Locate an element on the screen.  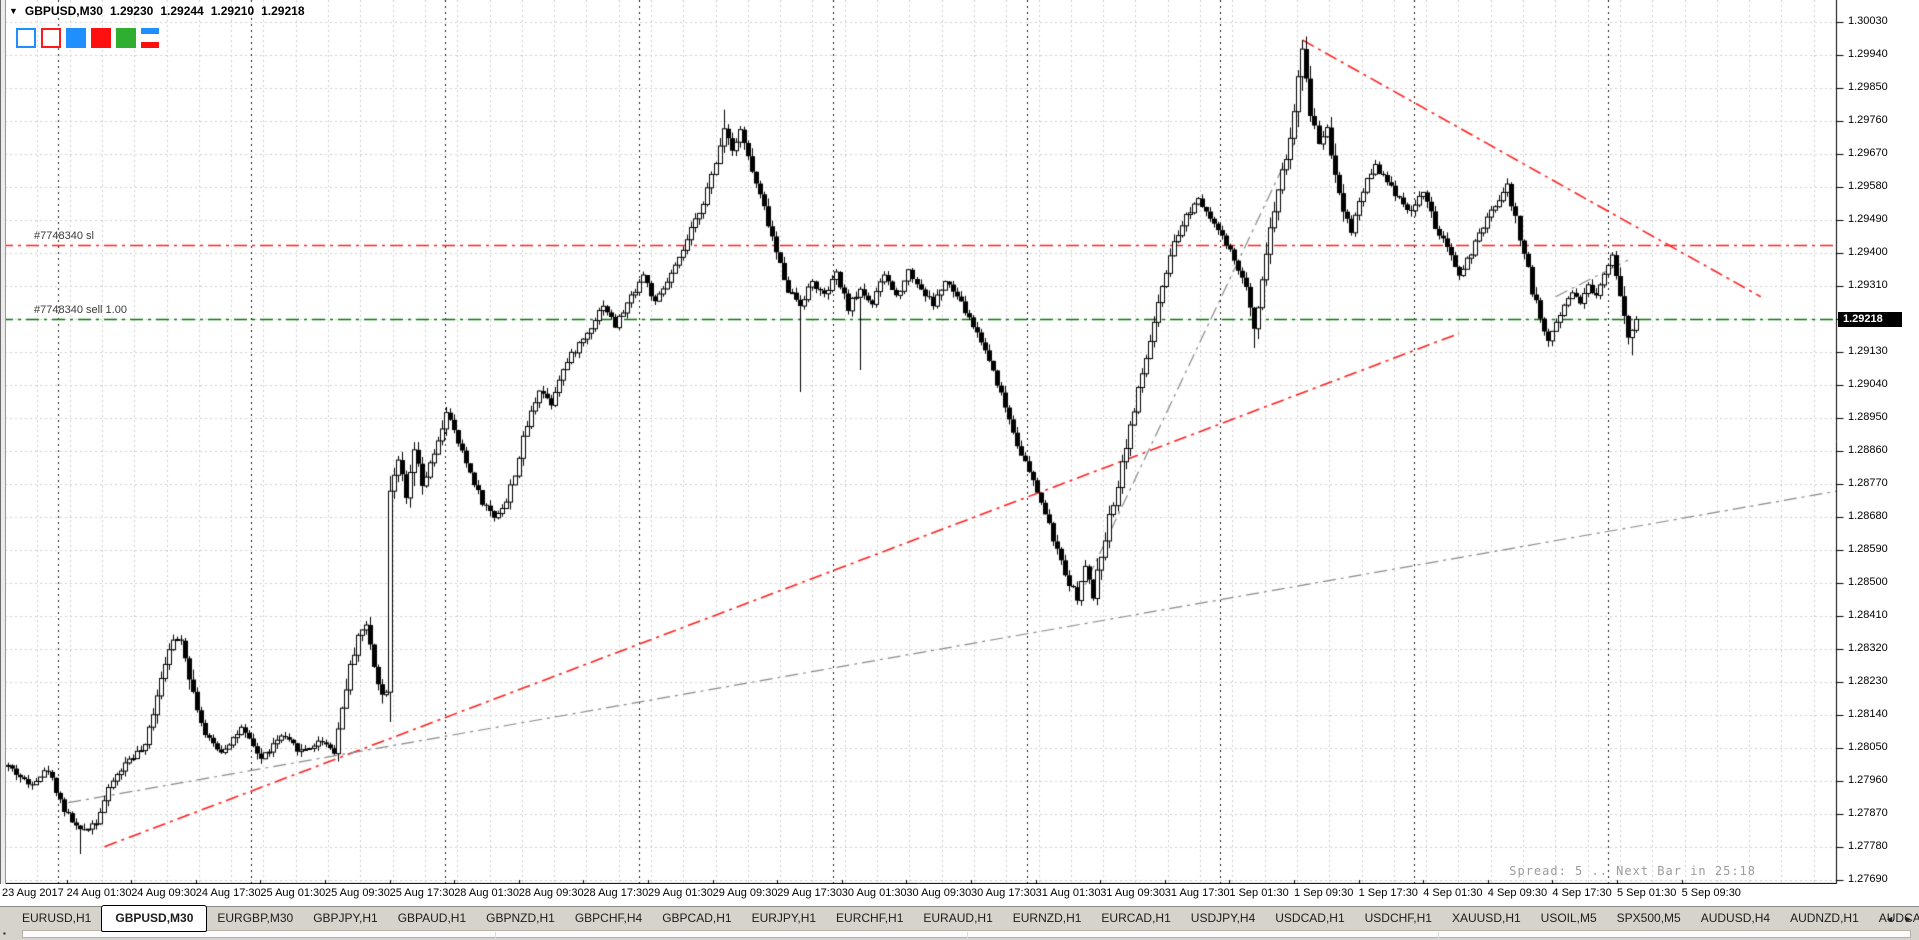
quote-open: 1.29230 is located at coordinates (131, 11).